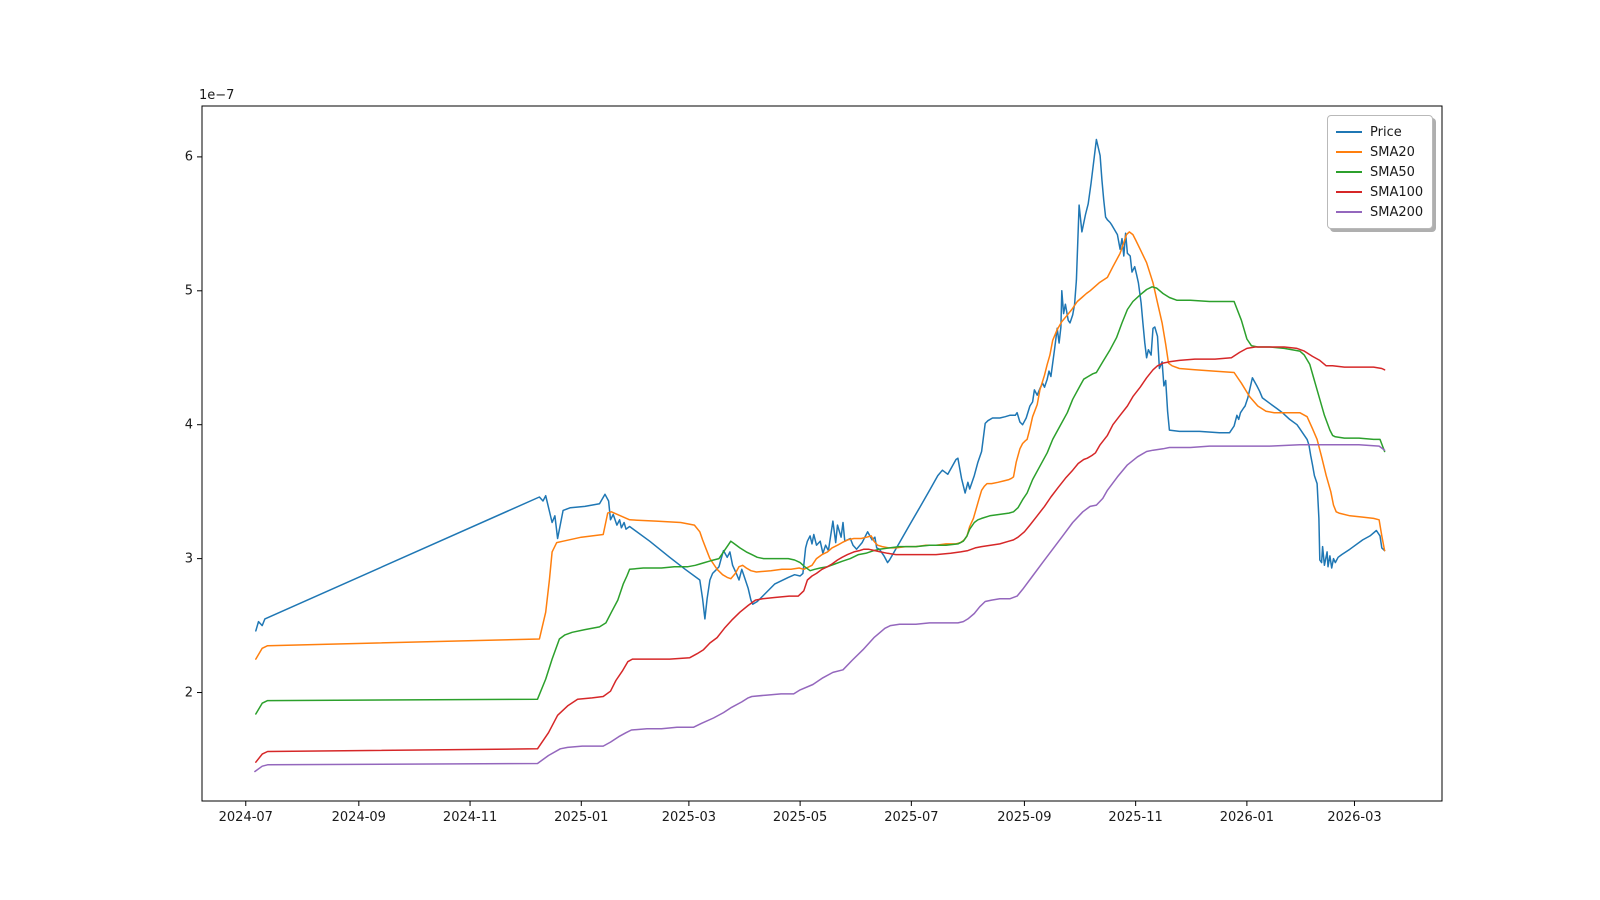  What do you see at coordinates (1024, 817) in the screenshot?
I see `x-tick-label: 2025-09` at bounding box center [1024, 817].